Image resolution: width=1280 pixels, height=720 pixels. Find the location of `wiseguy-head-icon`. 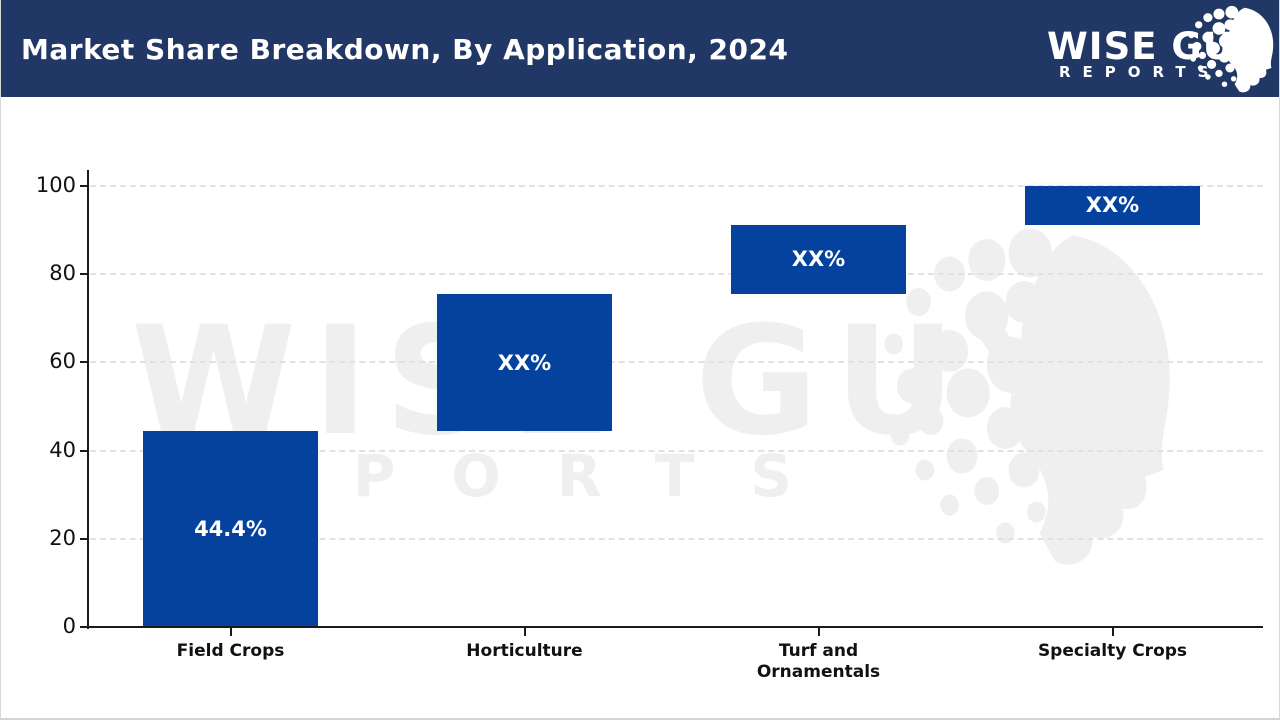

wiseguy-head-icon is located at coordinates (1231, 49).